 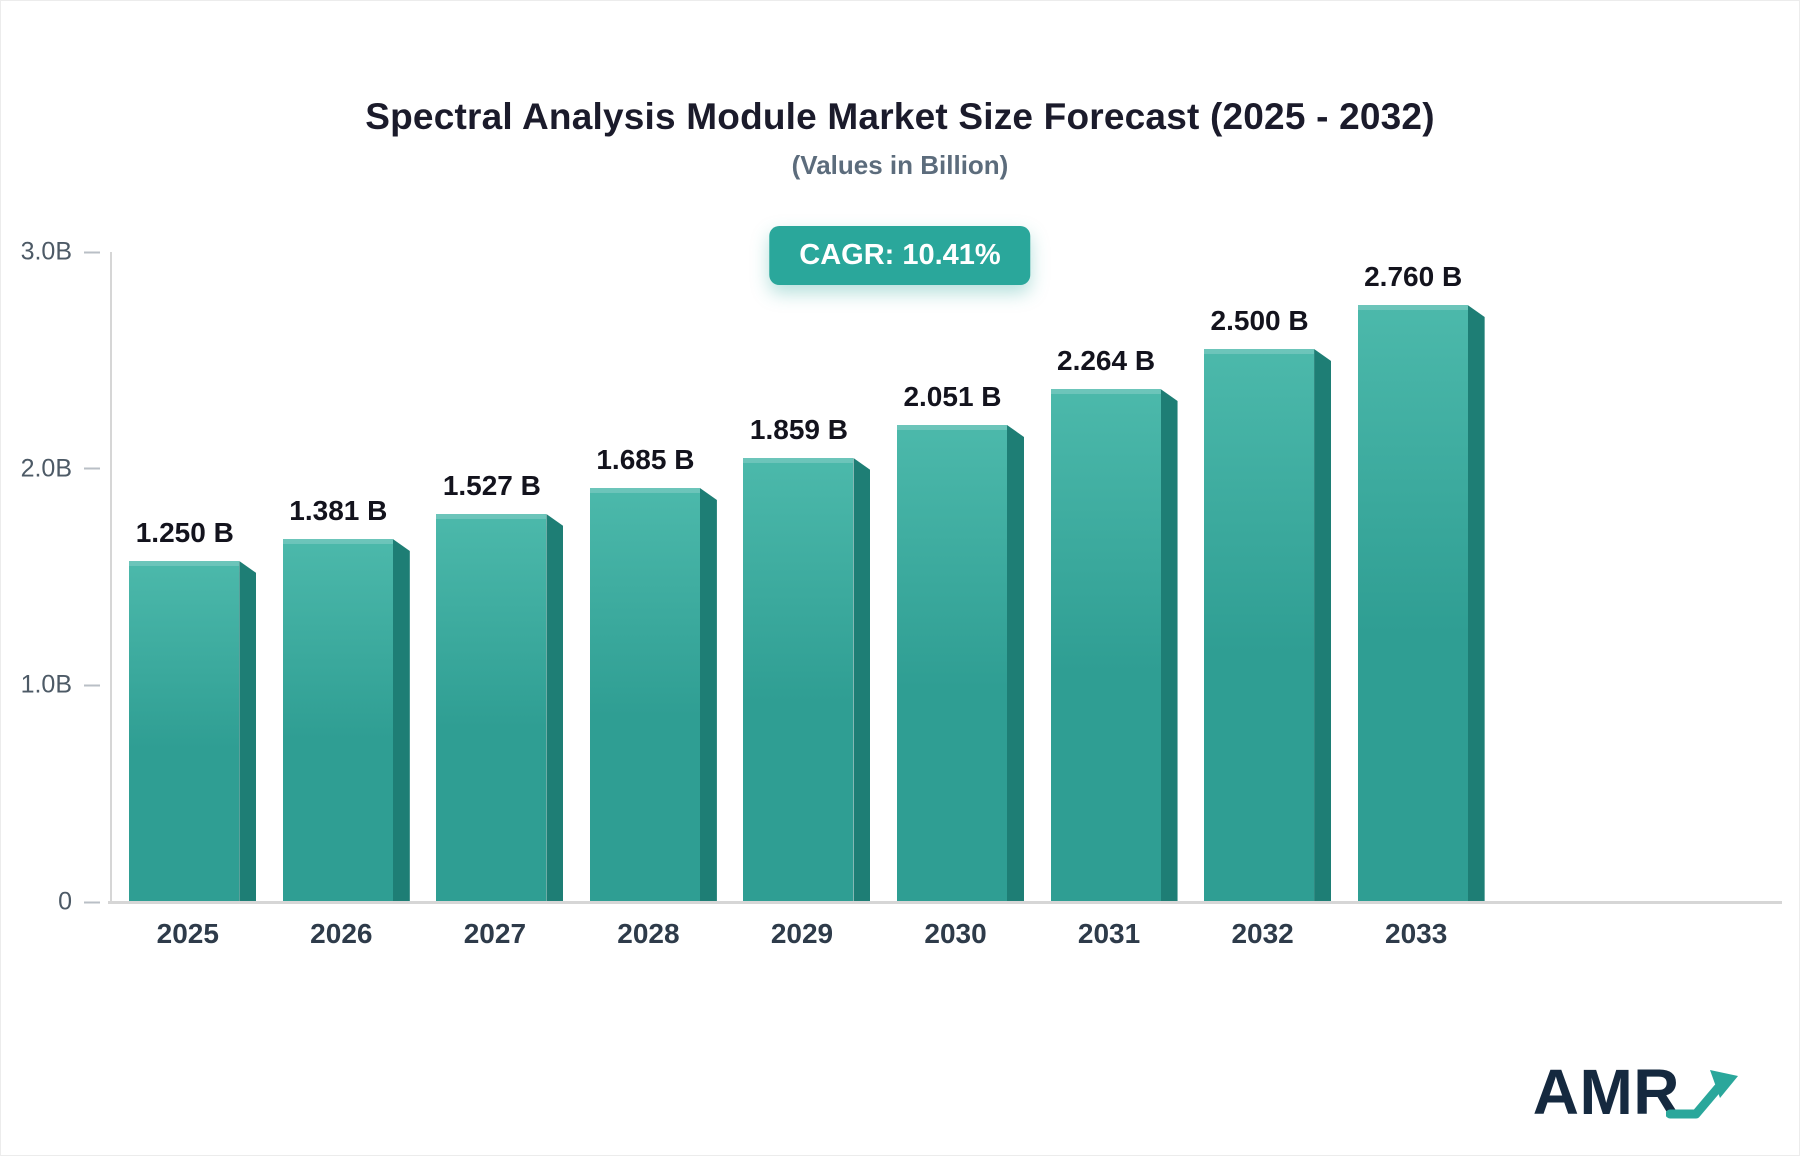 I want to click on bar-2026, so click(x=346, y=720).